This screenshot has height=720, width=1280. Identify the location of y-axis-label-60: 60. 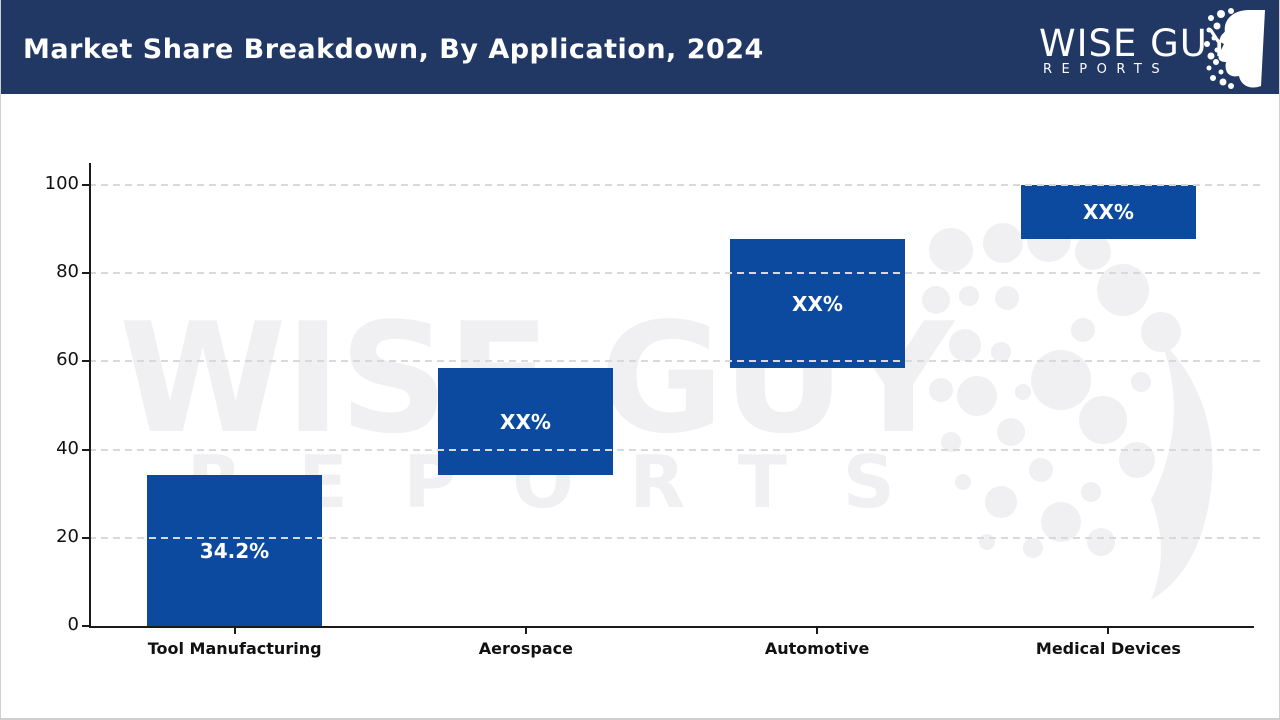
(67, 360).